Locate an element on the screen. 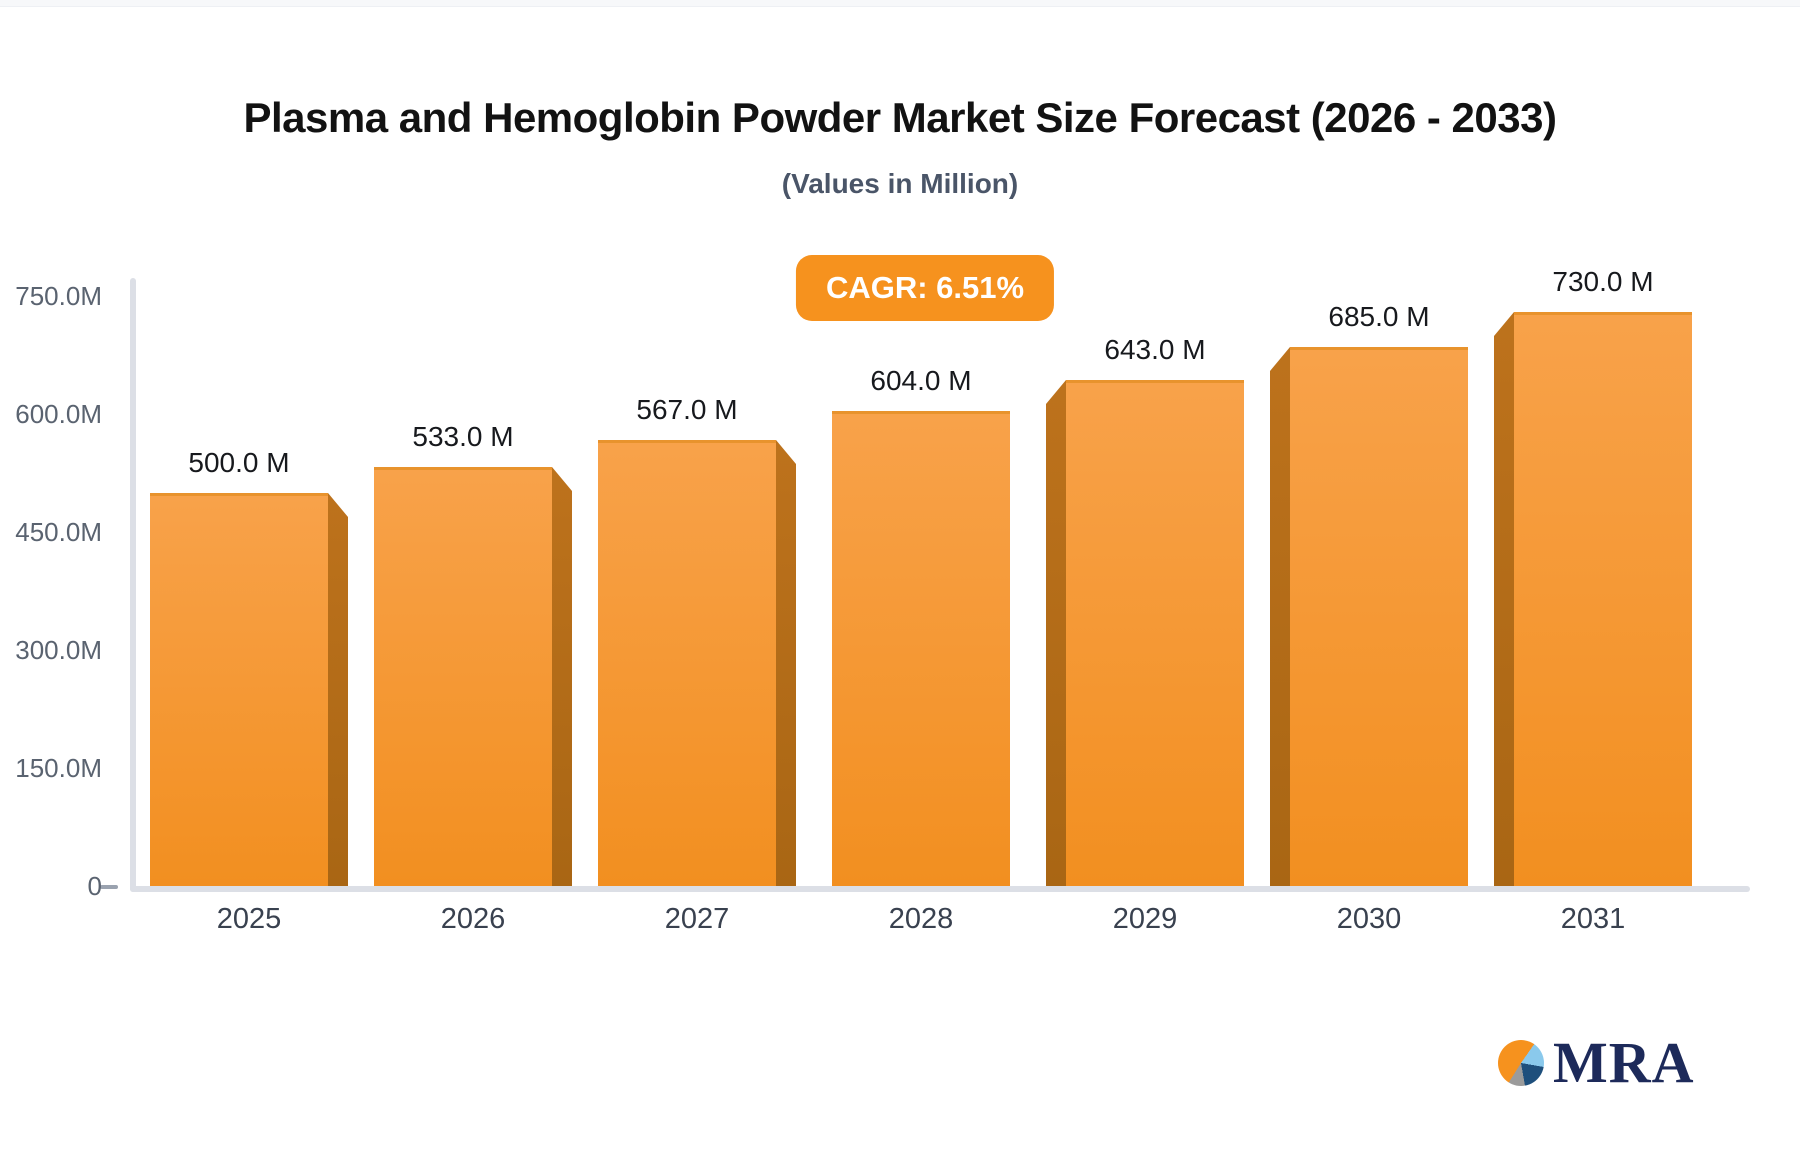 The image size is (1800, 1156). cagr-badge: CAGR: 6.51% is located at coordinates (925, 288).